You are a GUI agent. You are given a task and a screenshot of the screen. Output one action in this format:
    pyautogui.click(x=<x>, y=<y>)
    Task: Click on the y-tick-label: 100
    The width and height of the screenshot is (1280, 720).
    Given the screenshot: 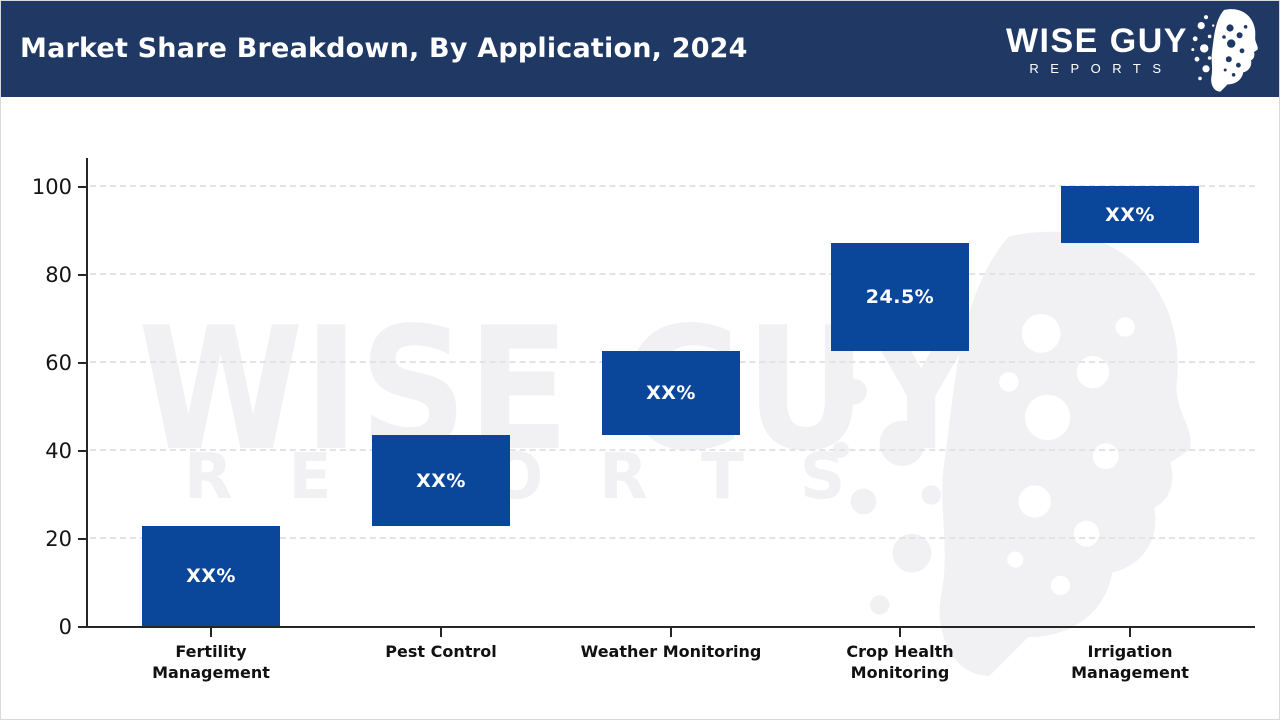 What is the action you would take?
    pyautogui.click(x=51, y=187)
    